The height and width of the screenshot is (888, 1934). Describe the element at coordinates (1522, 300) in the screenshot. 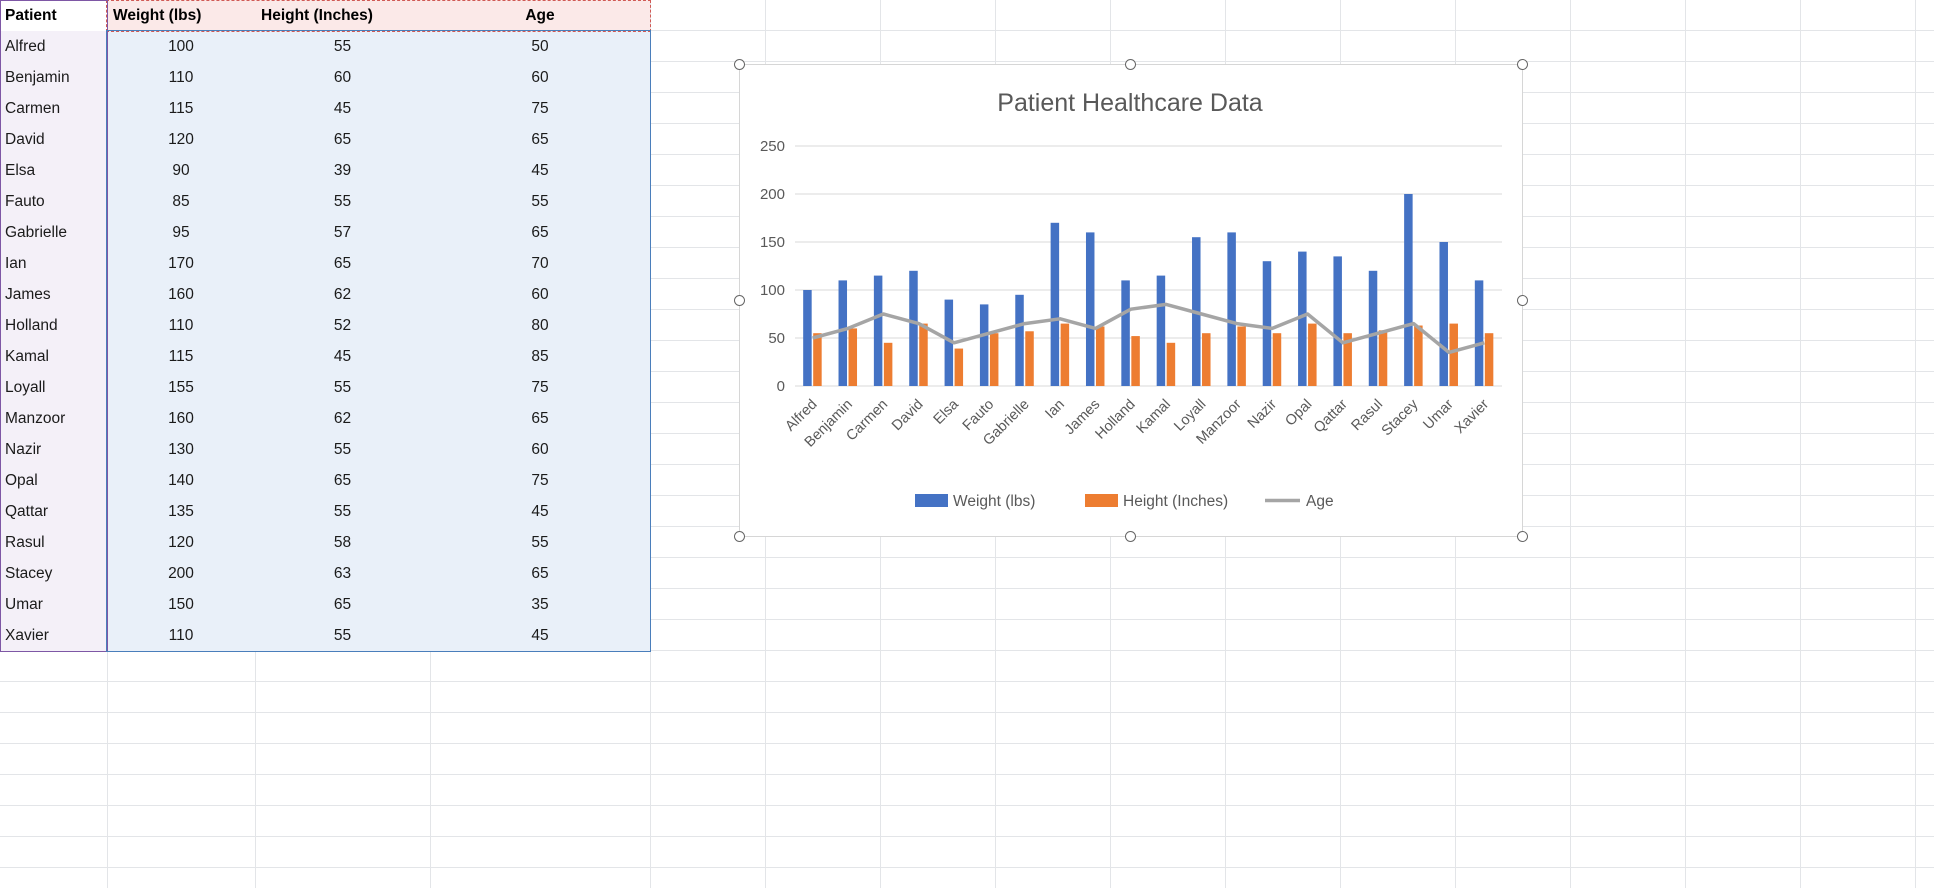

I see `chart-resize-handle-e` at that location.